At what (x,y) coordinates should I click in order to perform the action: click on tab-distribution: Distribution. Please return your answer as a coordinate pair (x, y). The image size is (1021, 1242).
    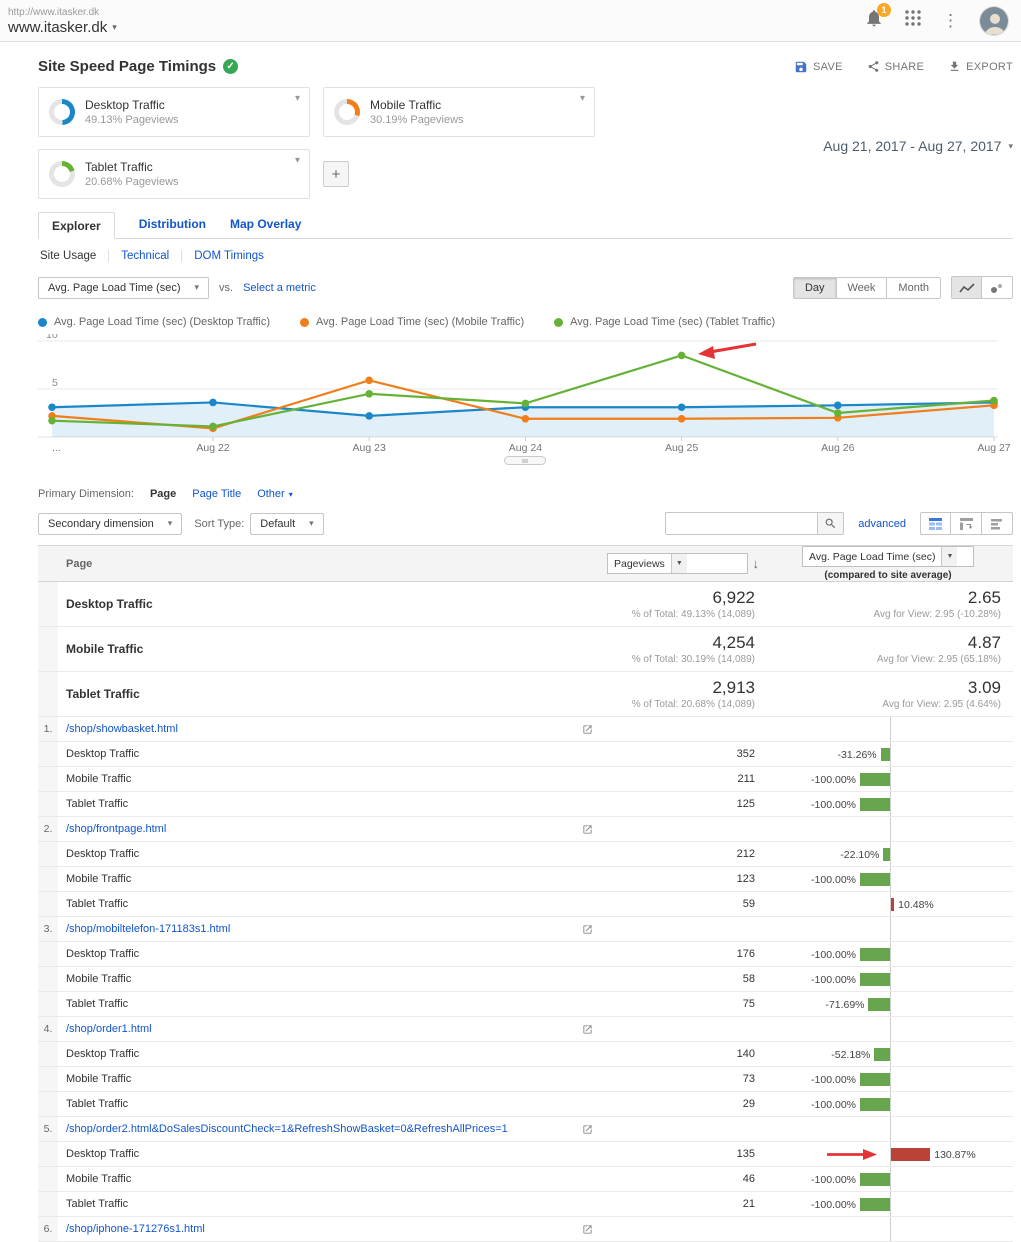
    Looking at the image, I should click on (172, 224).